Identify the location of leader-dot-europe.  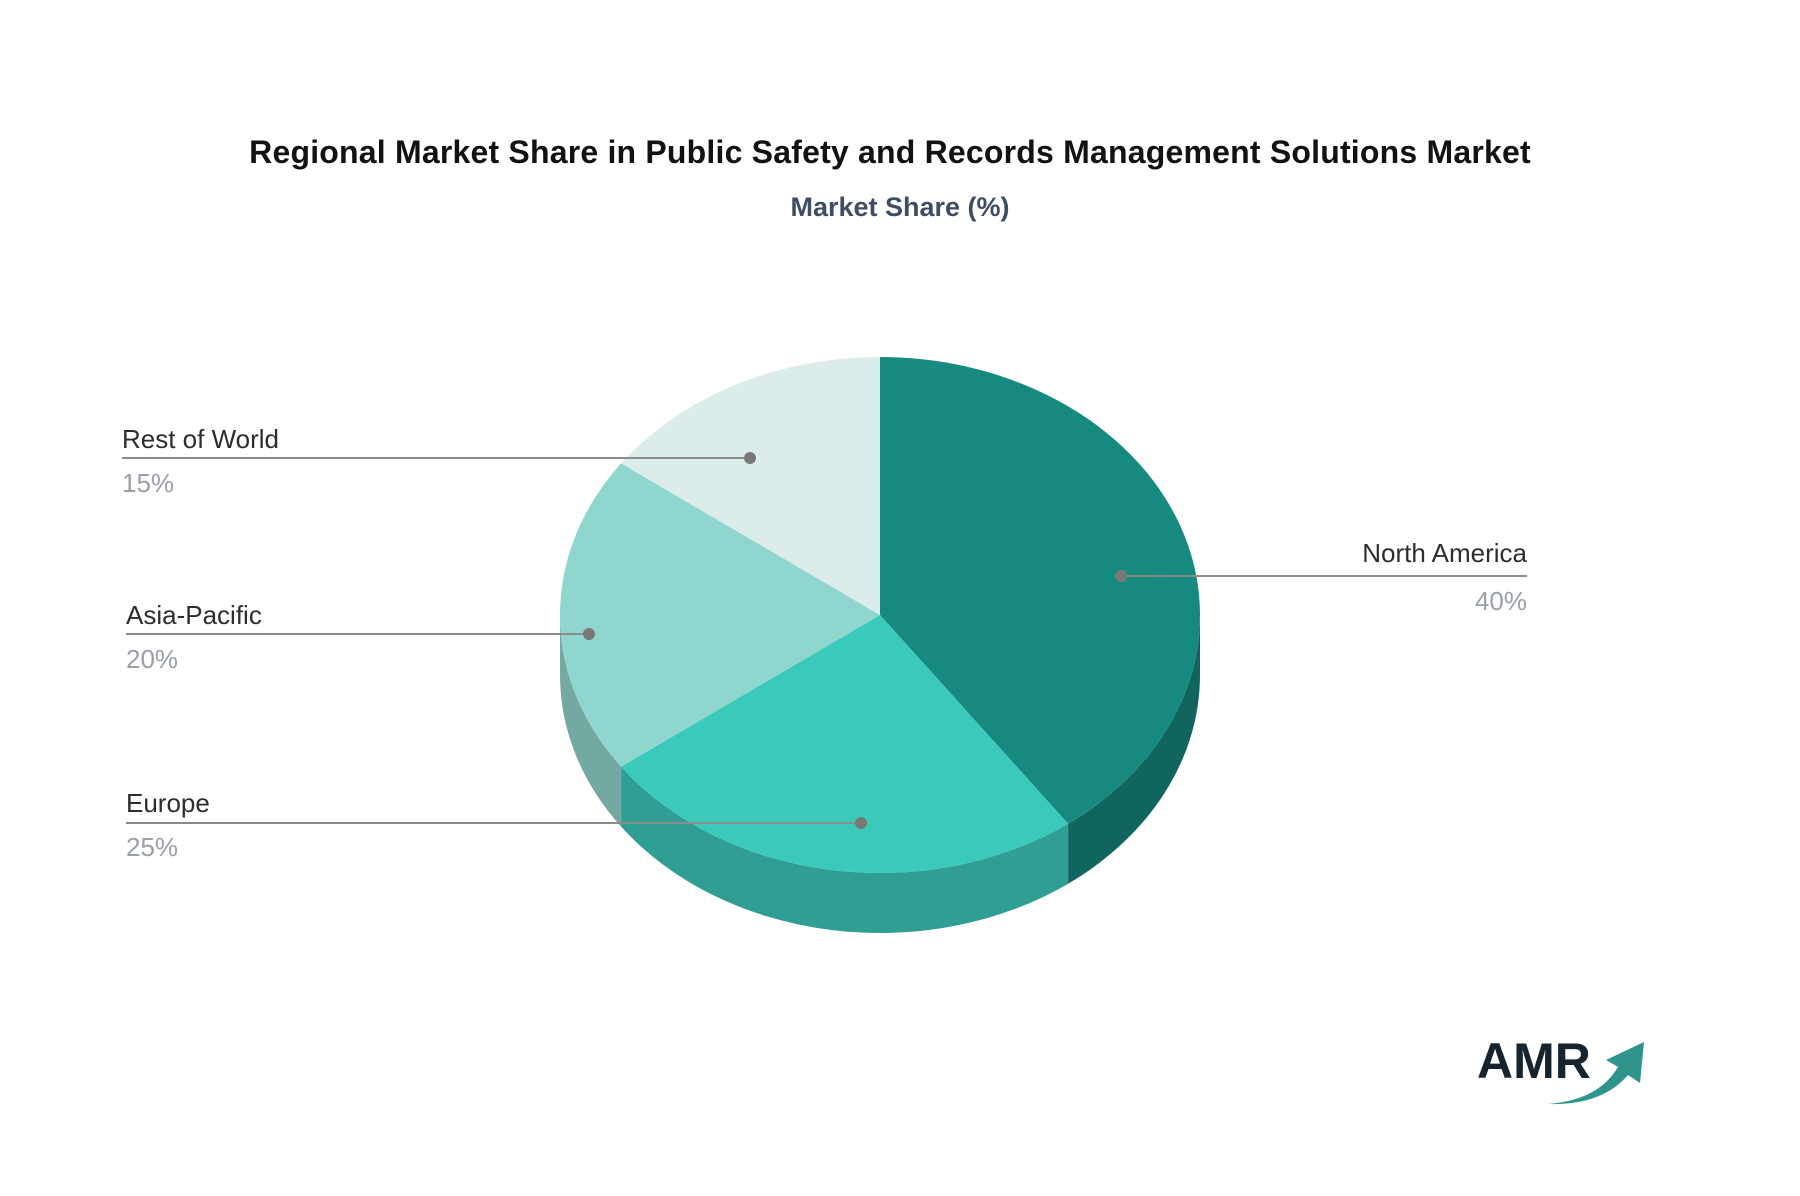
(861, 823).